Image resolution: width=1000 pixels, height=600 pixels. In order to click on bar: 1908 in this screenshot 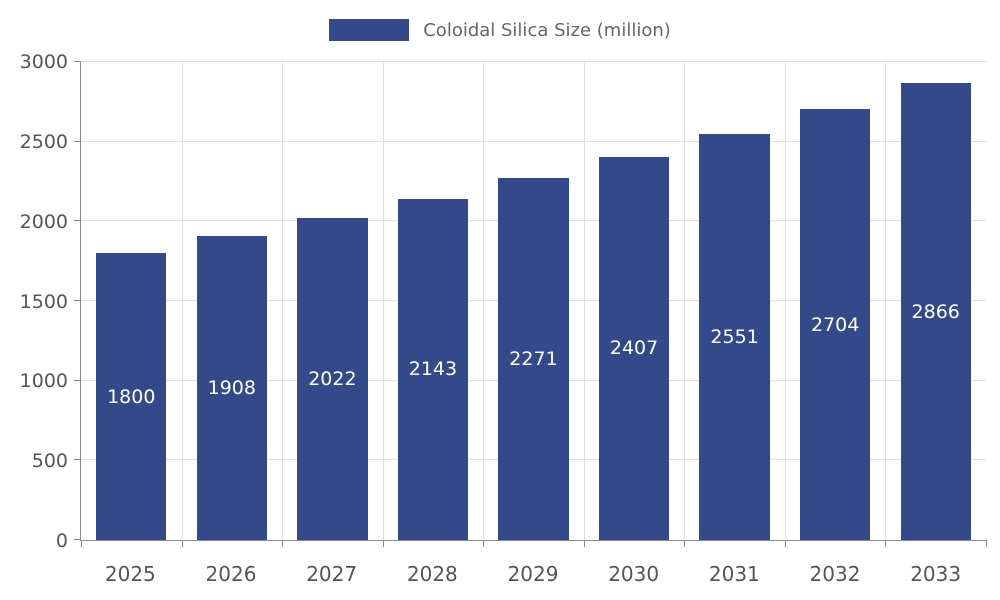, I will do `click(231, 388)`.